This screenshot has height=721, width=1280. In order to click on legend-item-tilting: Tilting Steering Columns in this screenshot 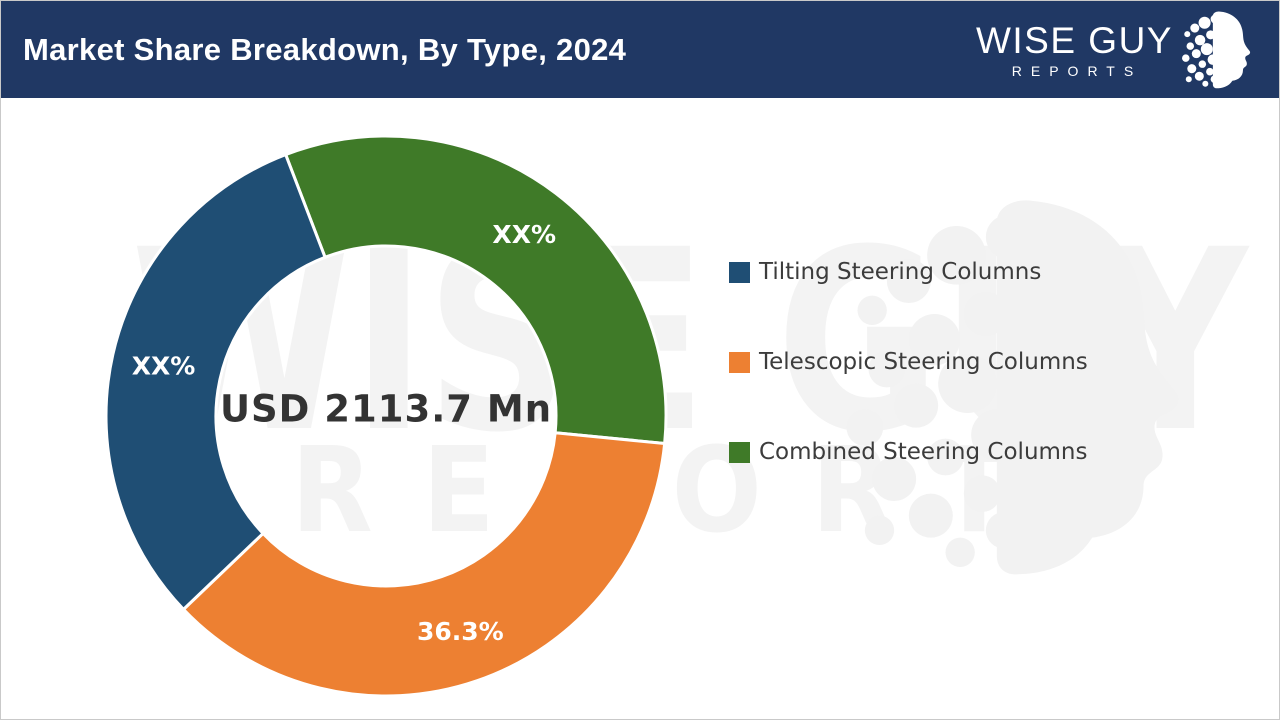, I will do `click(908, 272)`.